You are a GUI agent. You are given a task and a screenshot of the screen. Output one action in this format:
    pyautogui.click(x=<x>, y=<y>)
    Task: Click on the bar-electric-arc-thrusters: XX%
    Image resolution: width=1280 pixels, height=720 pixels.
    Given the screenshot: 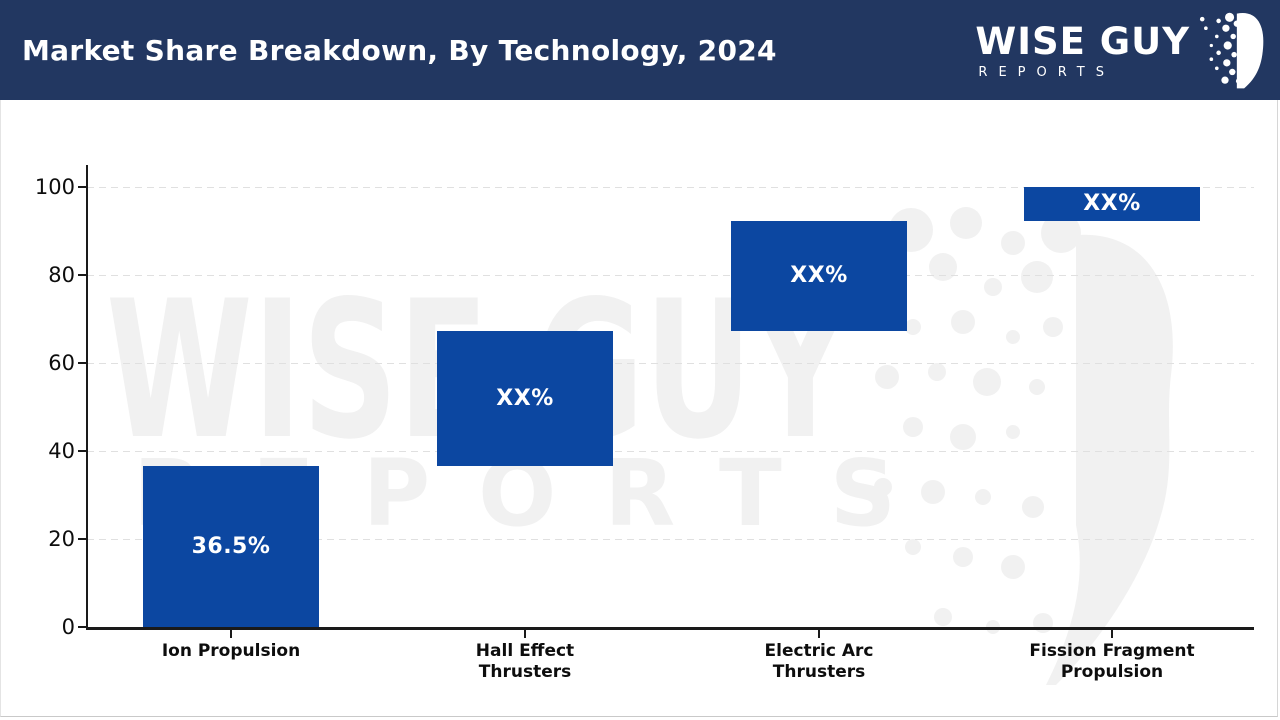 What is the action you would take?
    pyautogui.click(x=819, y=275)
    